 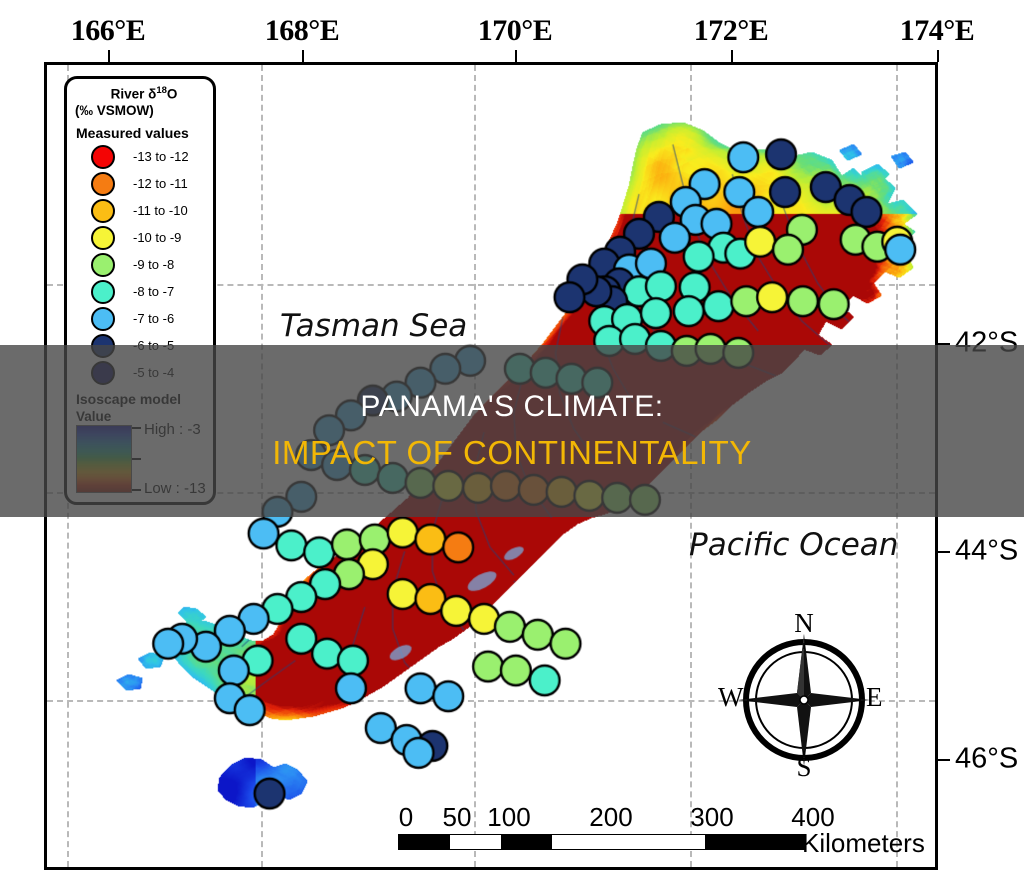 I want to click on legend-title-tail: O, so click(x=172, y=94).